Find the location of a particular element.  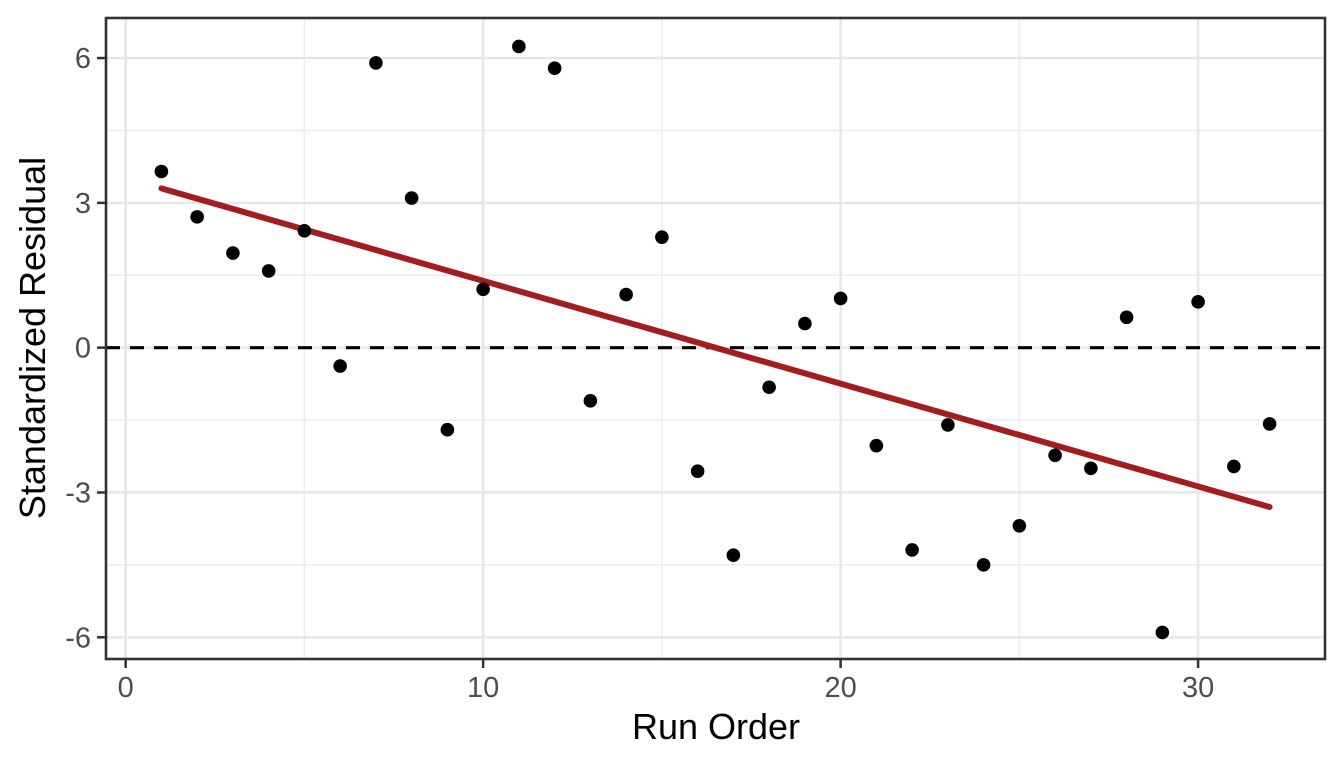

x-tick-label: 20 is located at coordinates (840, 688).